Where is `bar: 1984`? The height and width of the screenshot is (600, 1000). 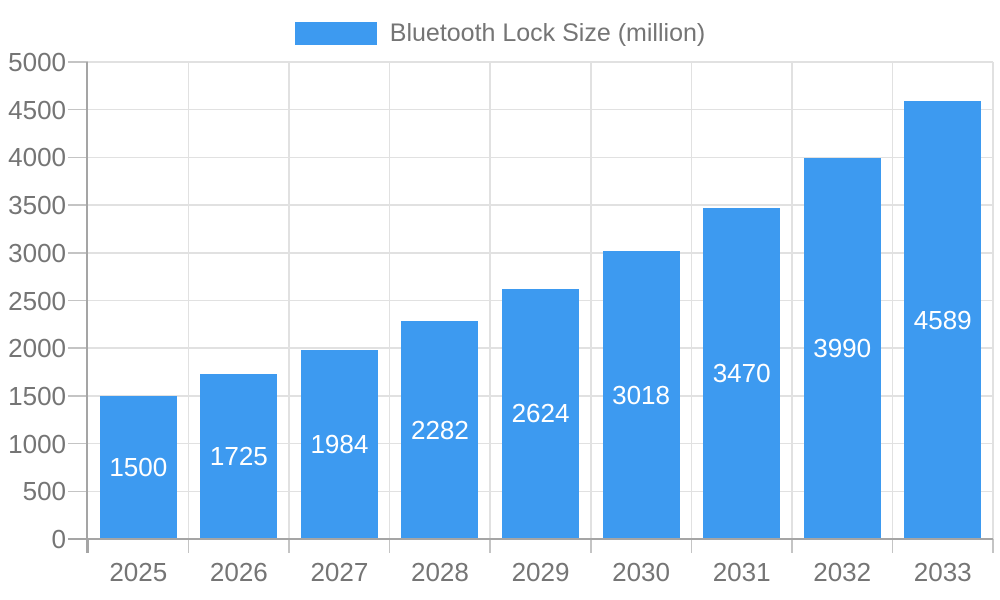 bar: 1984 is located at coordinates (339, 444).